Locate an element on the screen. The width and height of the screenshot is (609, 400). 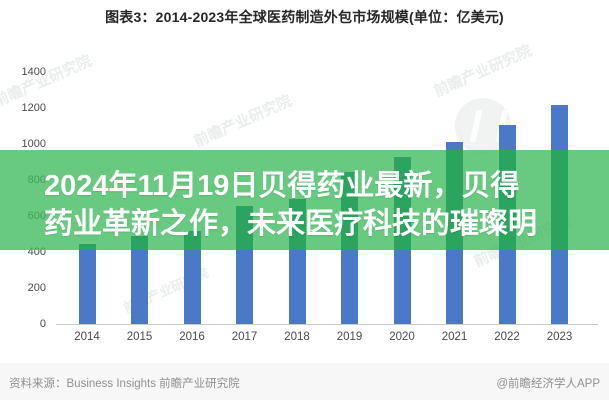
bar-silhouette-2023 is located at coordinates (559, 200).